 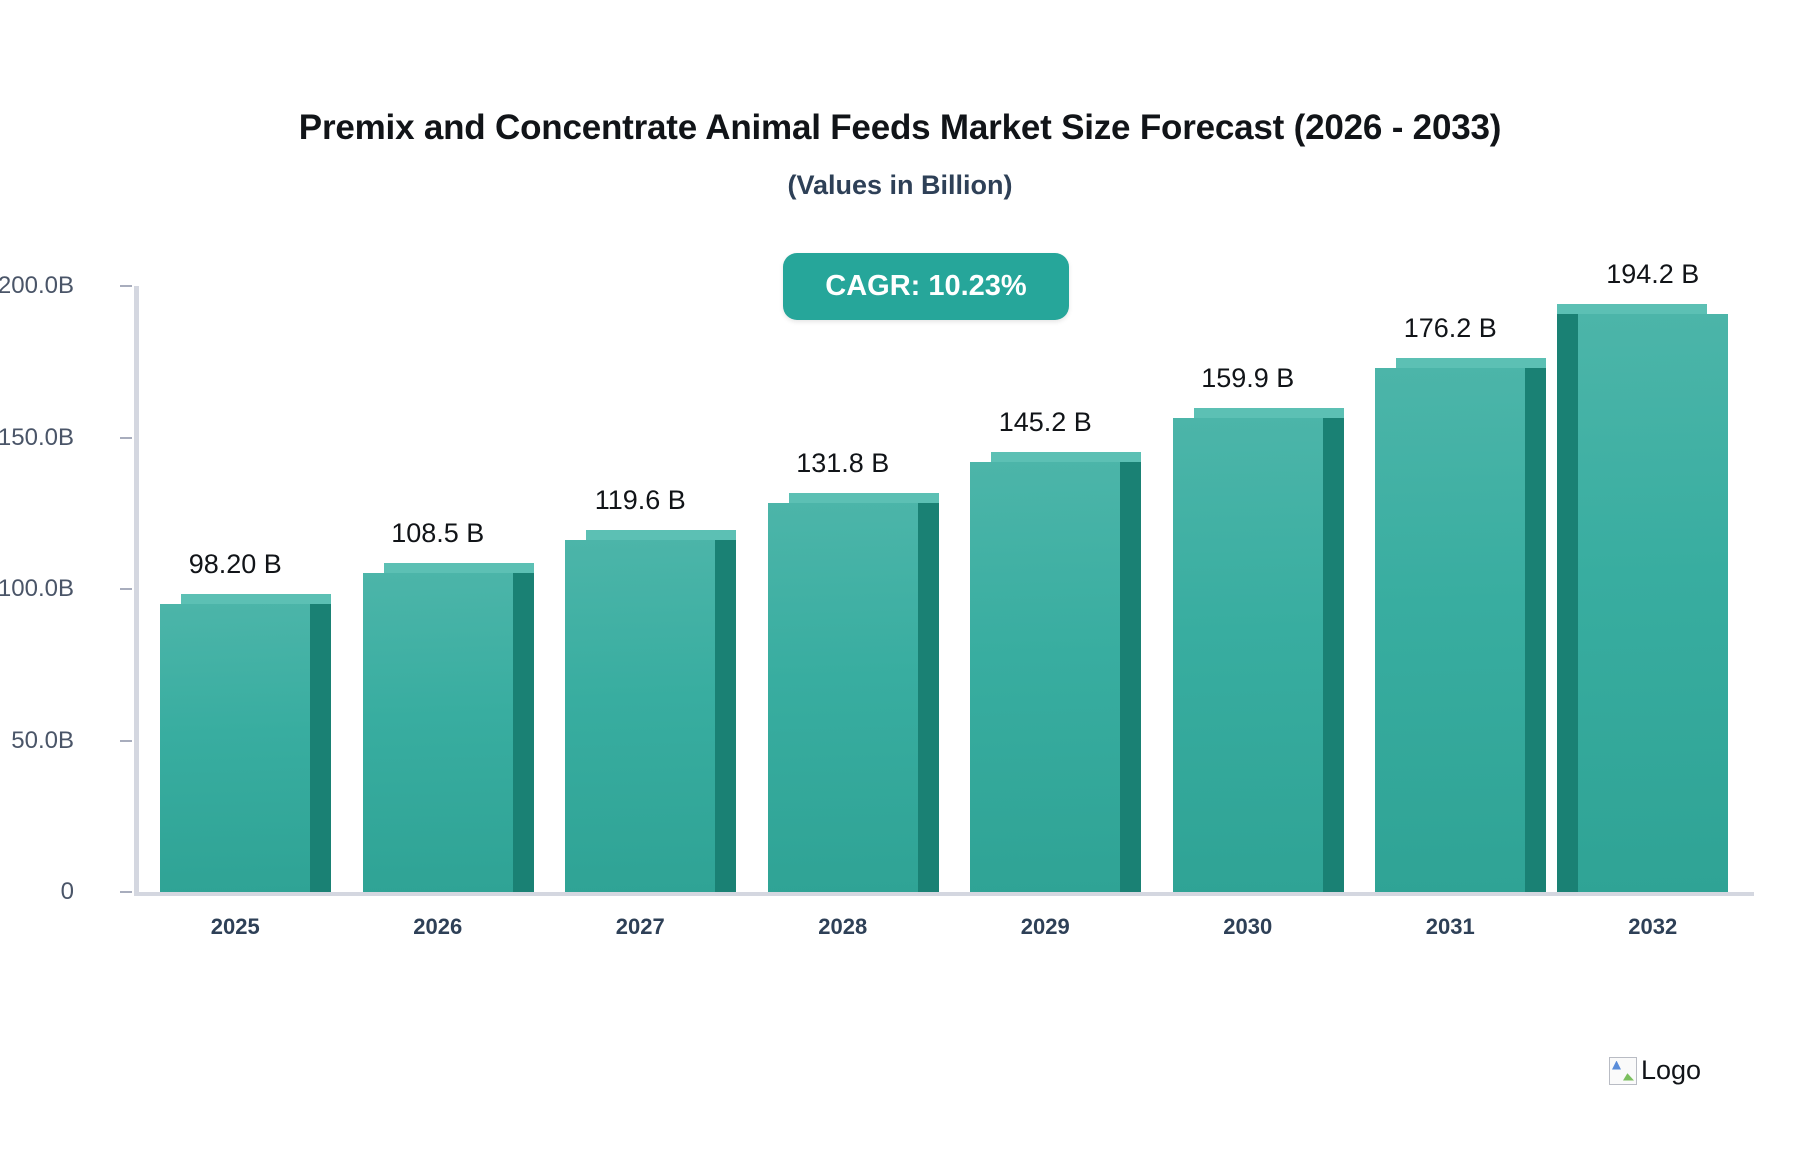 I want to click on y-axis-line, so click(x=136, y=589).